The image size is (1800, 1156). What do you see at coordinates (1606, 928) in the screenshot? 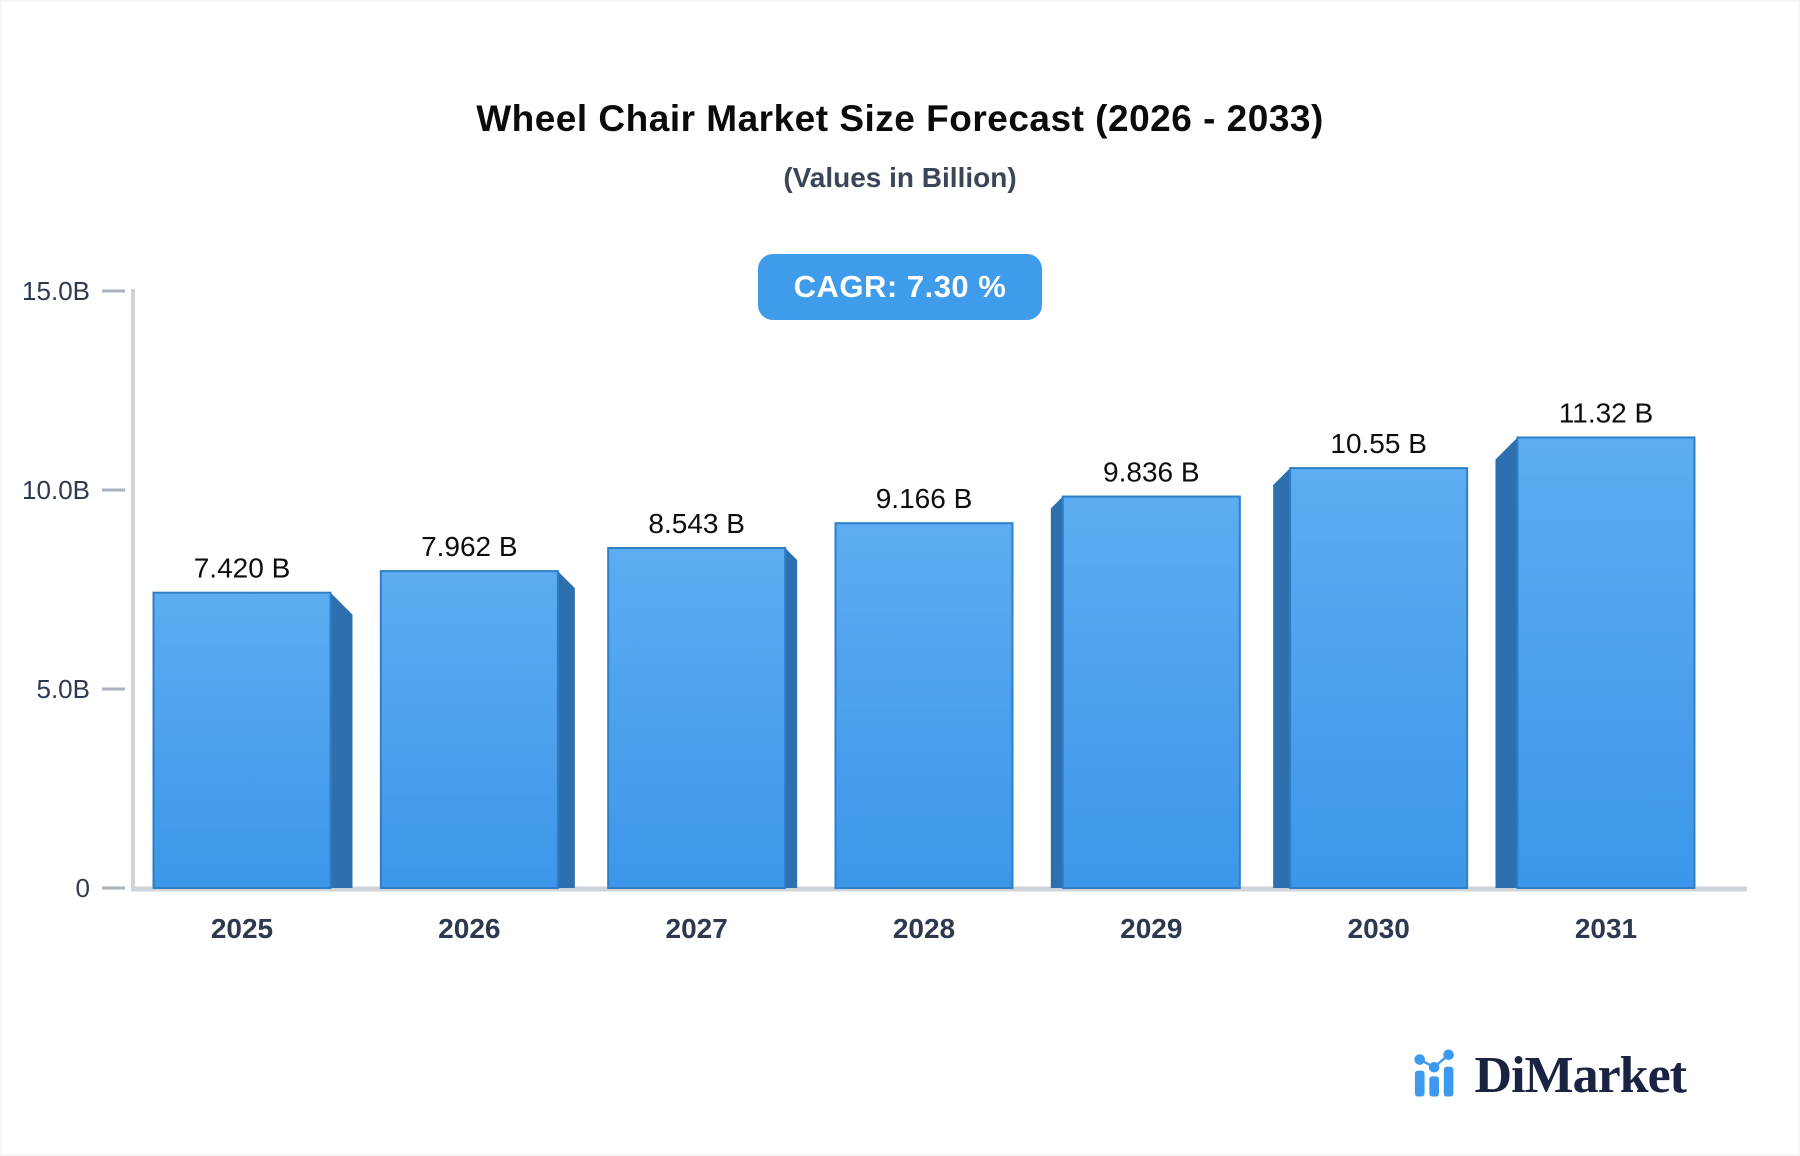
I see `x-axis-label: 2031` at bounding box center [1606, 928].